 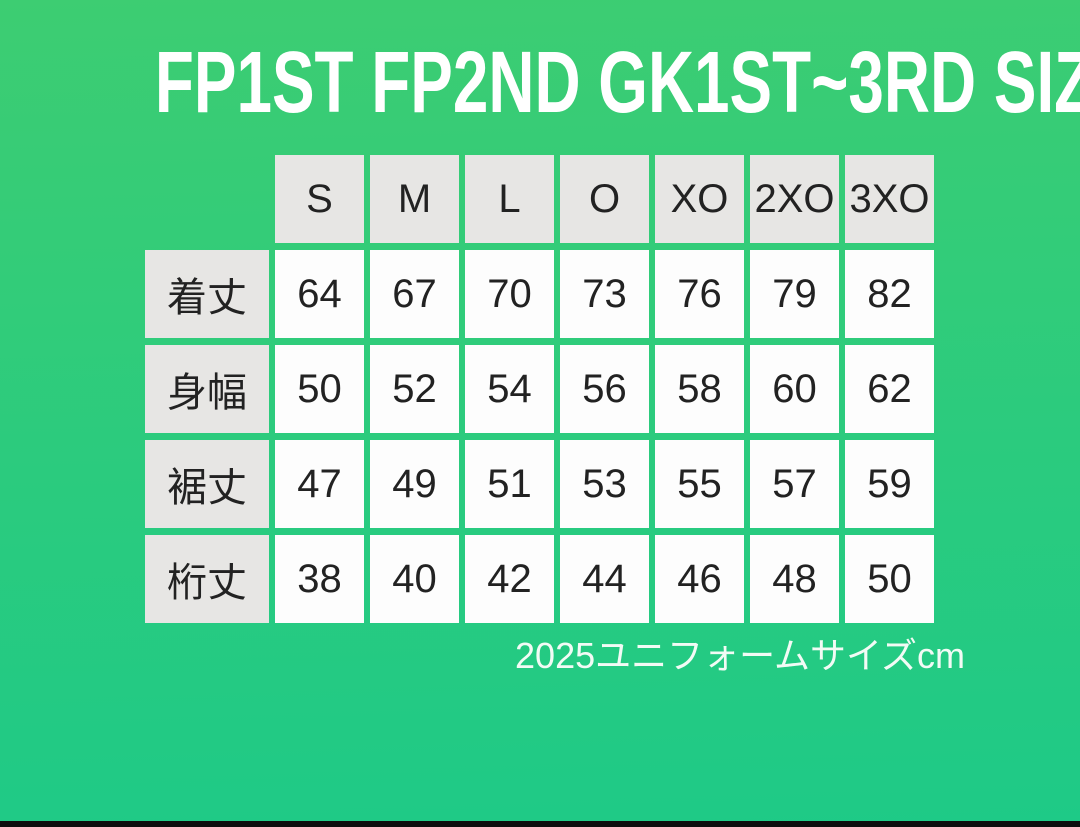 What do you see at coordinates (889, 389) in the screenshot?
I see `size-value-1-3xo: 62` at bounding box center [889, 389].